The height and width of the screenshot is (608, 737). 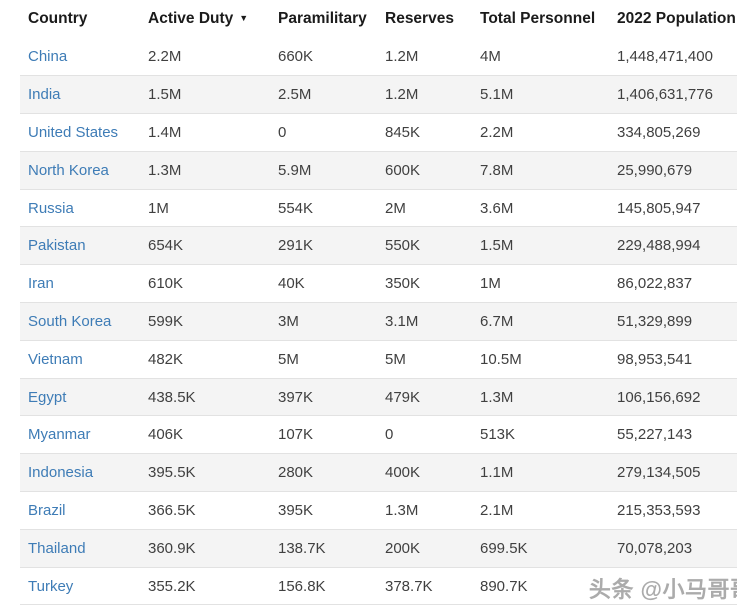 I want to click on table-row: Russia 1M 554K 2M 3.6M 145,805,947, so click(x=378, y=208).